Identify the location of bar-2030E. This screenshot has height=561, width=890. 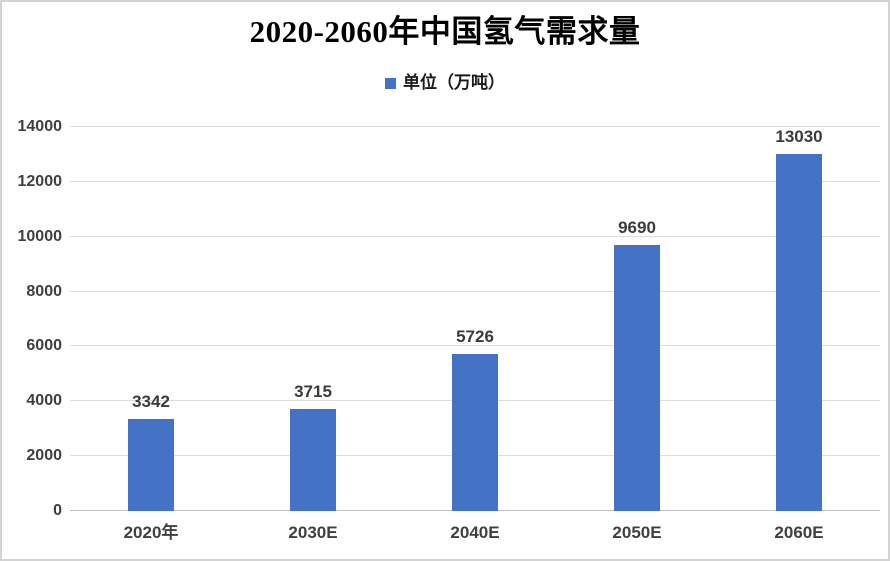
(313, 460).